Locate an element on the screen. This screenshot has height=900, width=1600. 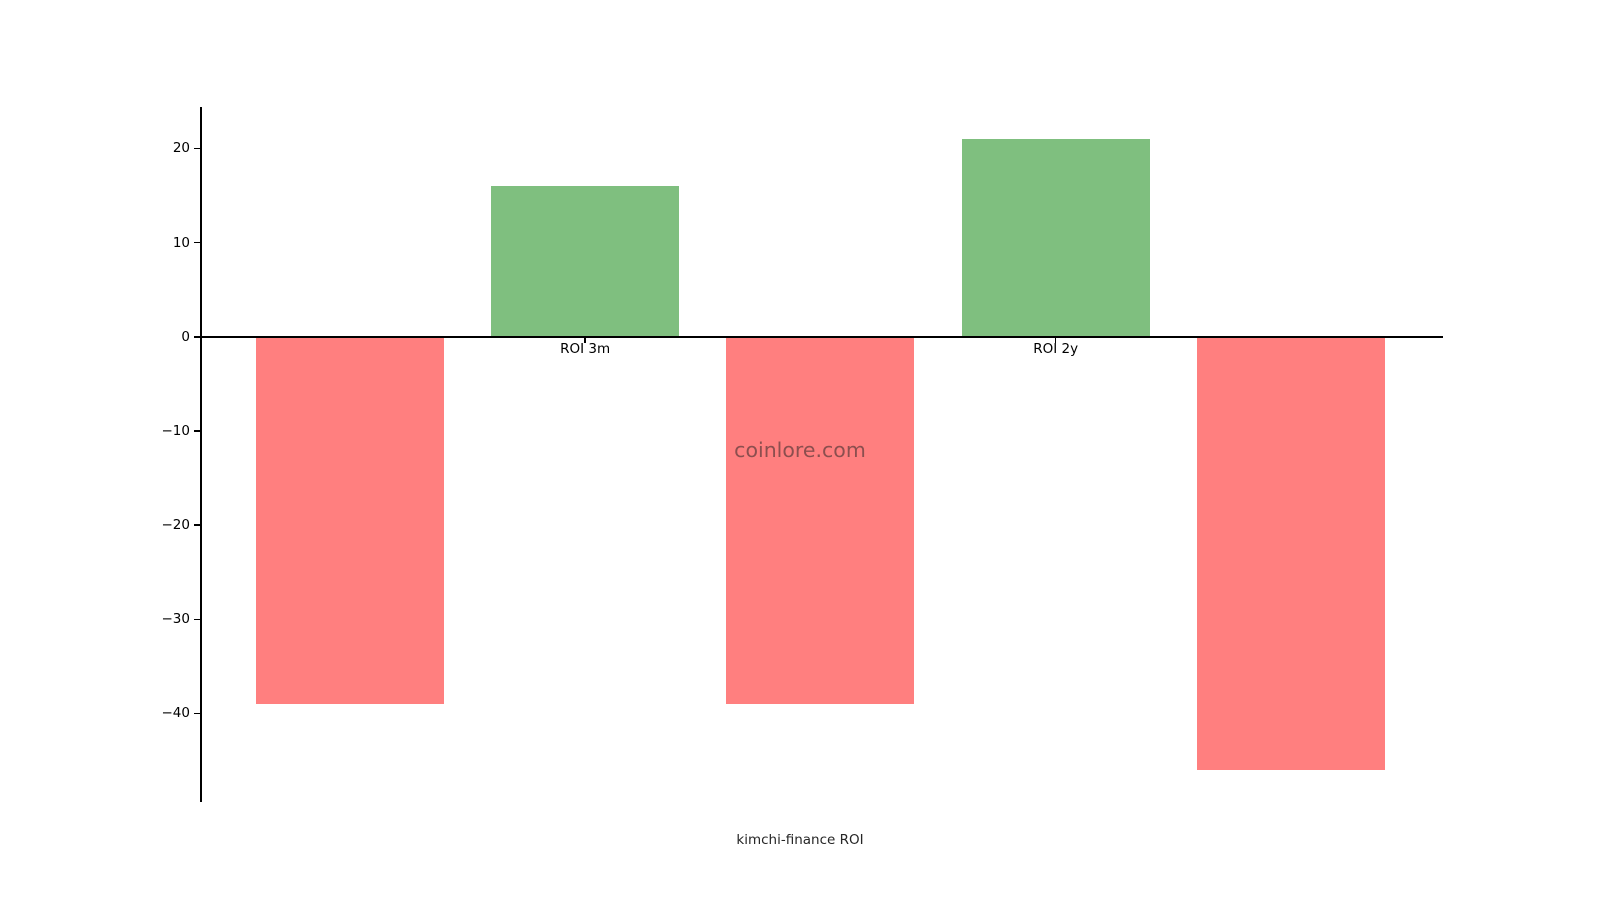
y-tick-label: 10 is located at coordinates (181, 242).